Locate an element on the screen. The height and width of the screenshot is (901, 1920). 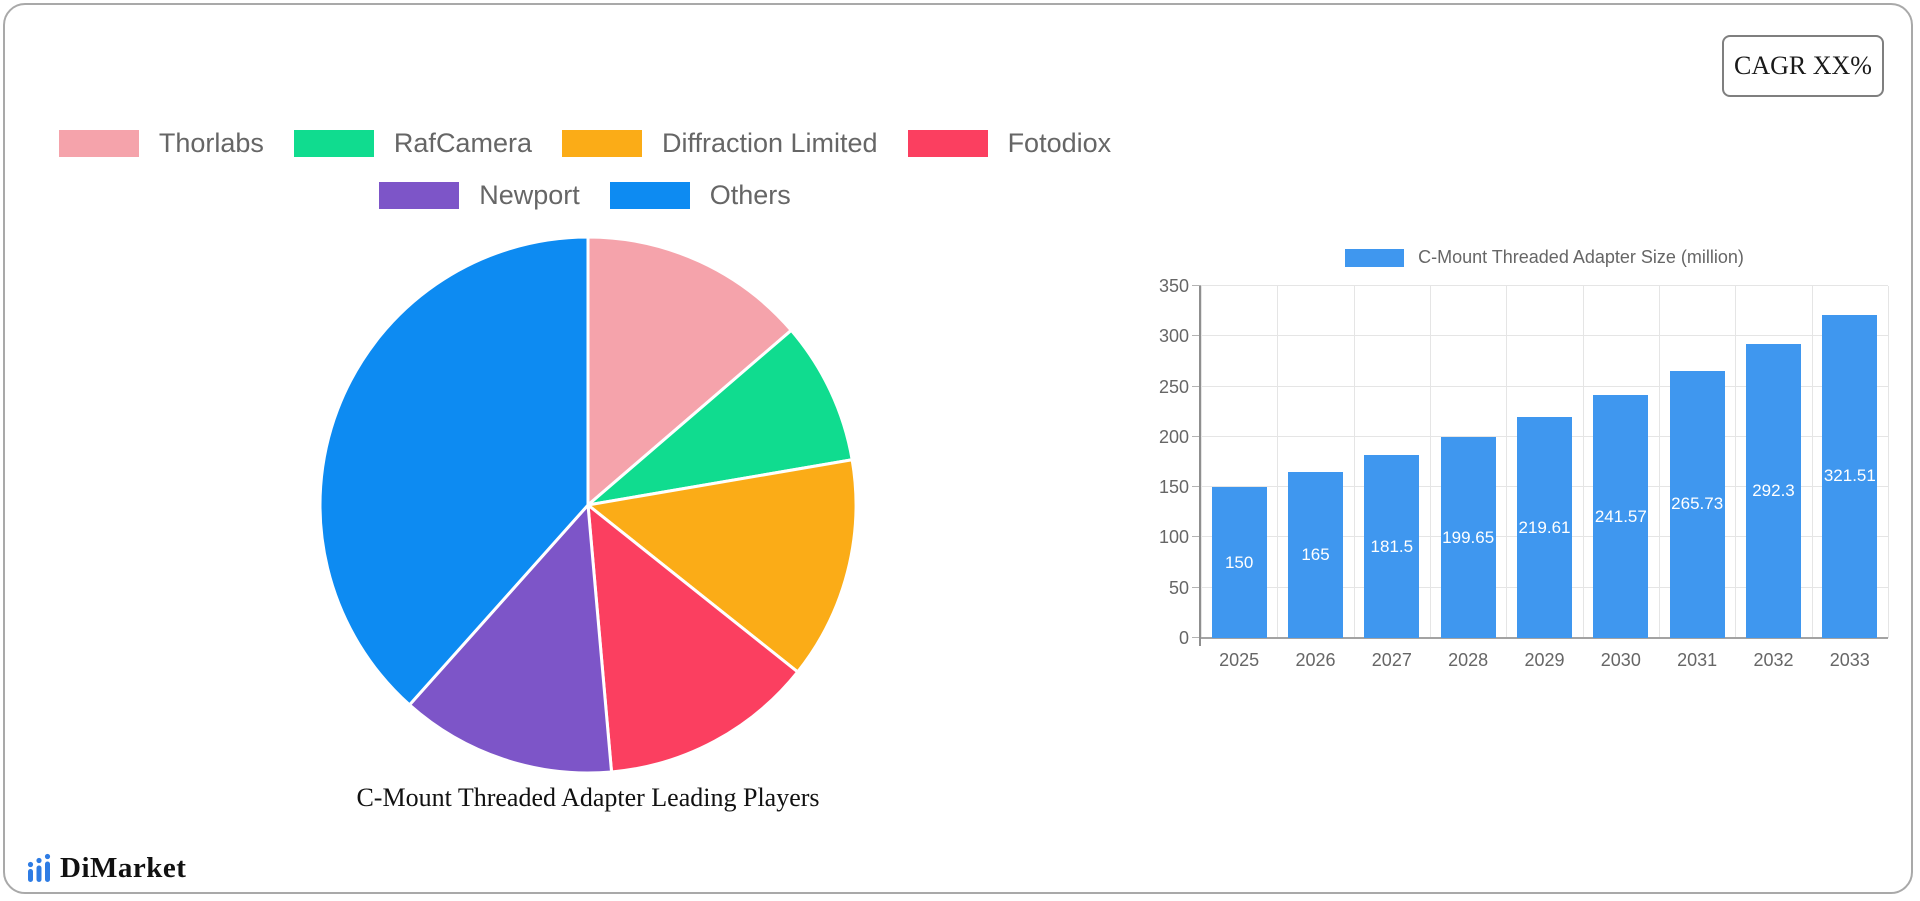
pie-legend-item-diffraction-limited: Diffraction Limited is located at coordinates (719, 143).